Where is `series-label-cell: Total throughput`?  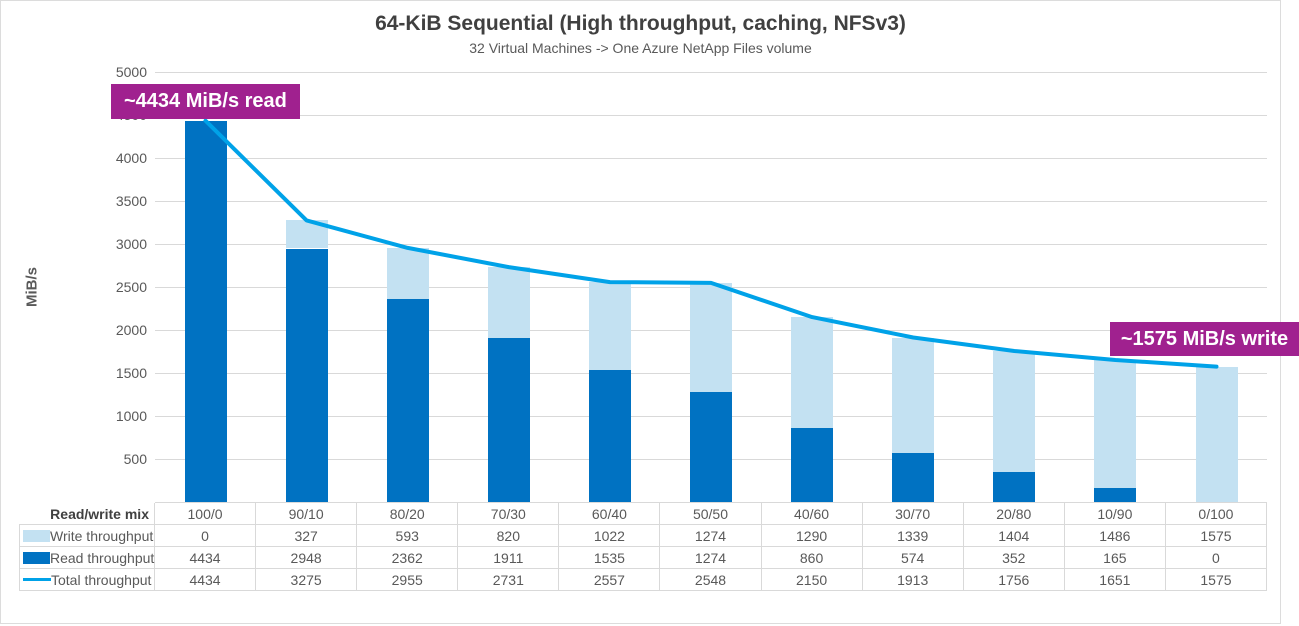 series-label-cell: Total throughput is located at coordinates (87, 580).